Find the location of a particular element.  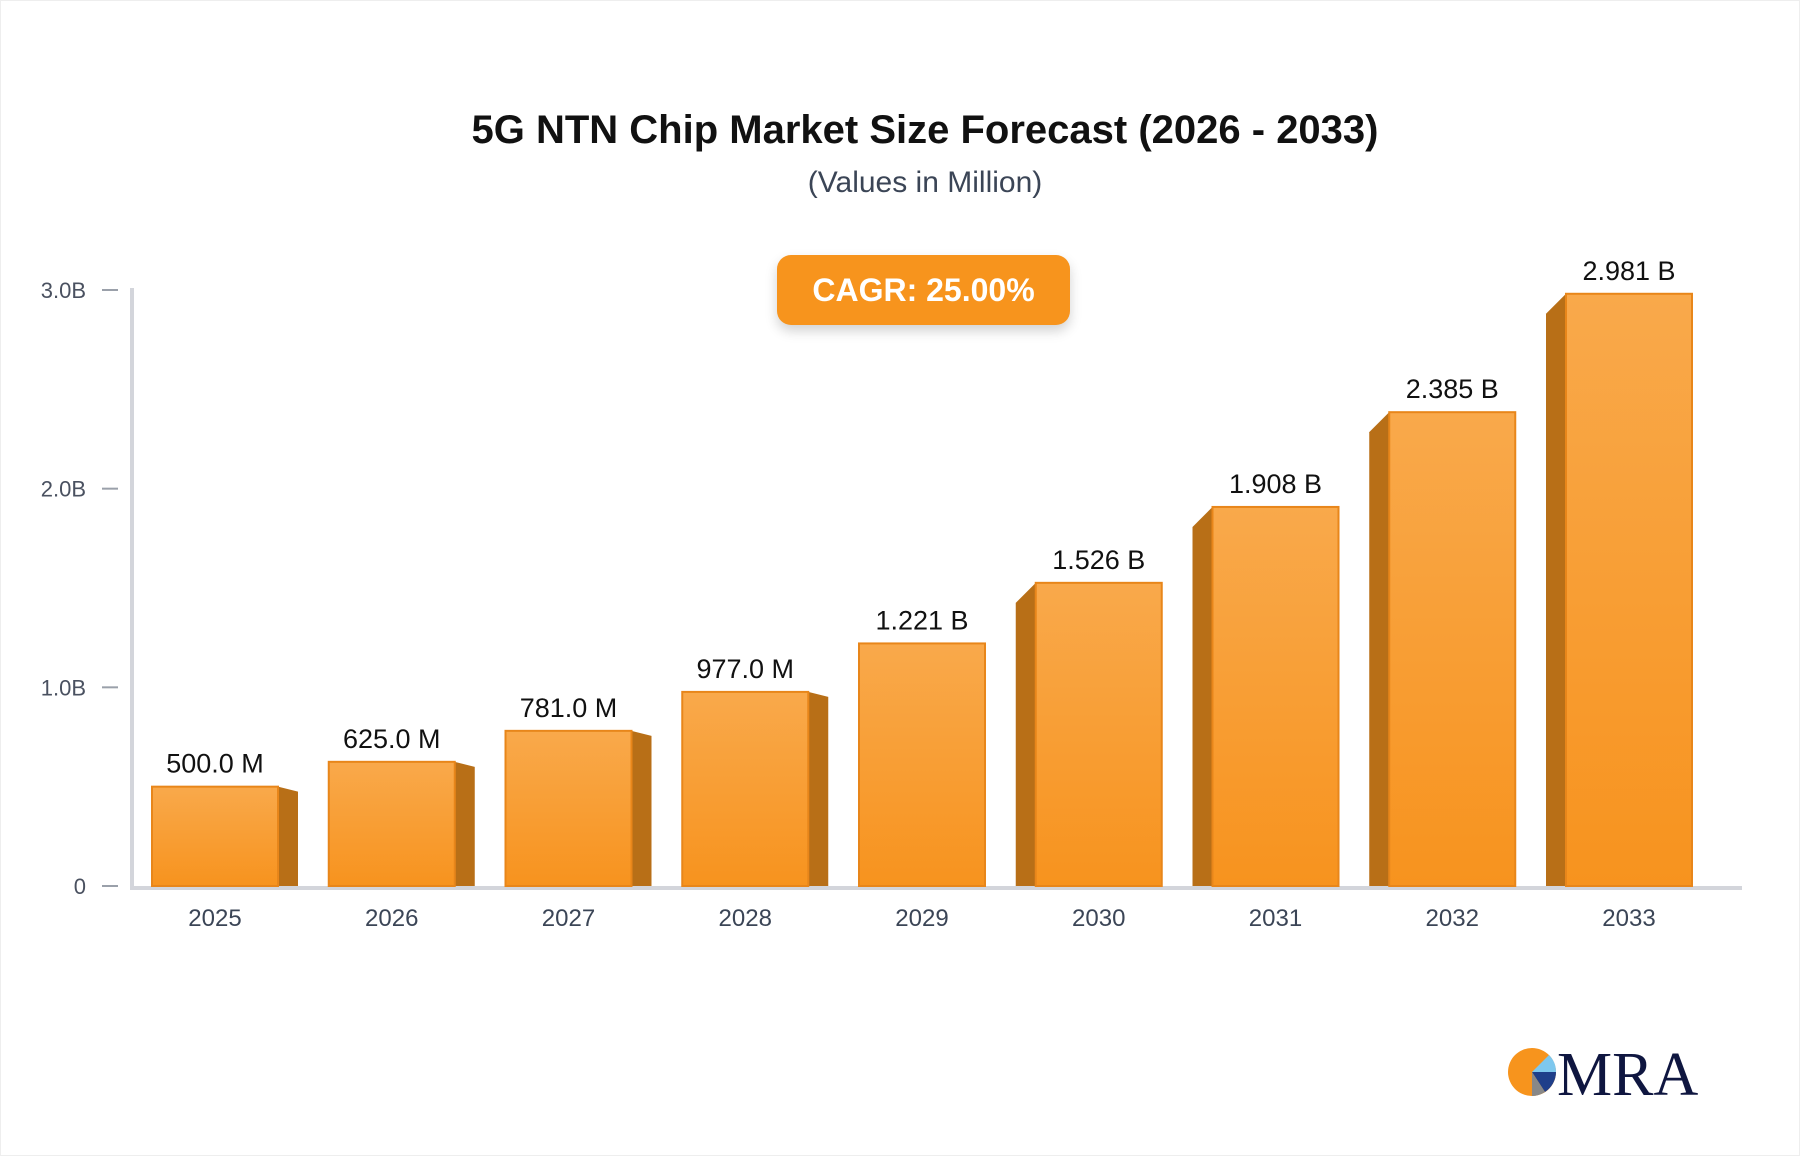

x-tick-label: 2026 is located at coordinates (391, 918).